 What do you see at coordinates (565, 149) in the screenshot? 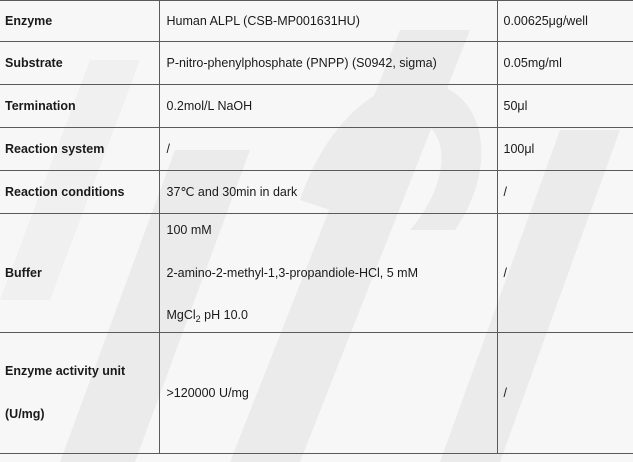
I see `row-amount-reaction-system: 100μl` at bounding box center [565, 149].